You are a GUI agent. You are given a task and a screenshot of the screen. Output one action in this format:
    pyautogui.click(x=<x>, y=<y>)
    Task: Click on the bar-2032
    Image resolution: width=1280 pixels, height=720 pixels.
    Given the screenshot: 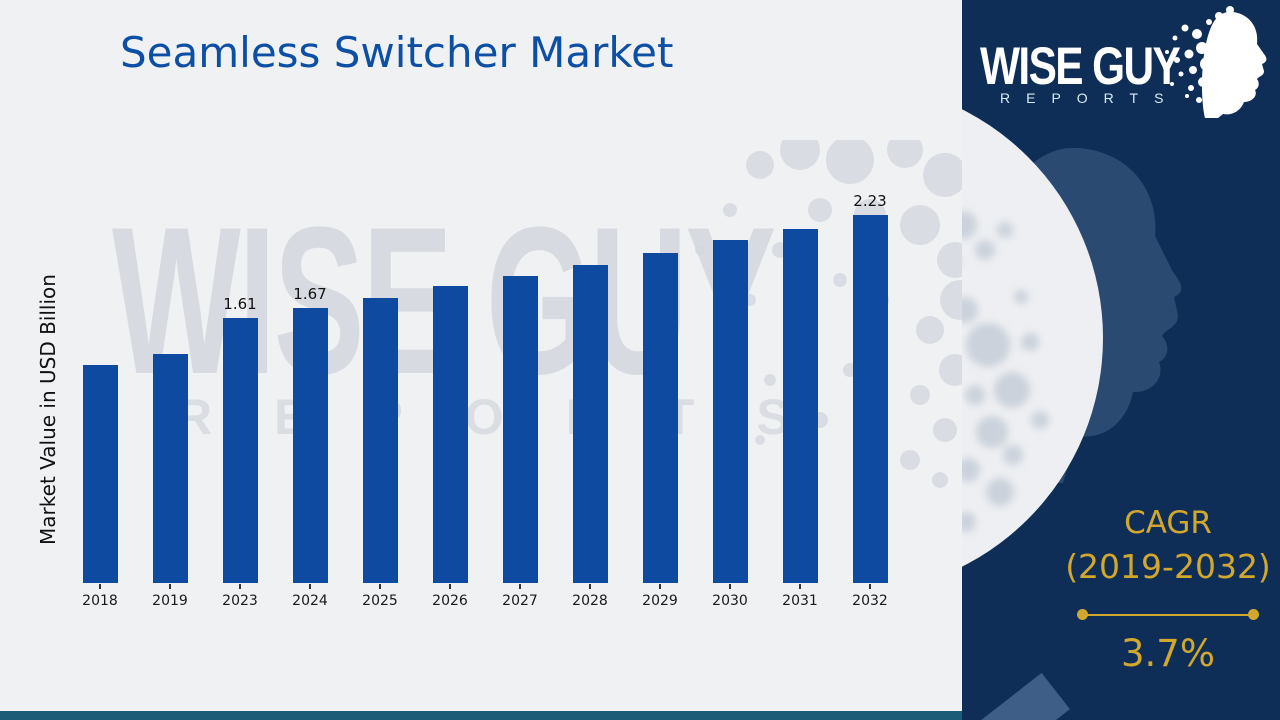 What is the action you would take?
    pyautogui.click(x=870, y=399)
    